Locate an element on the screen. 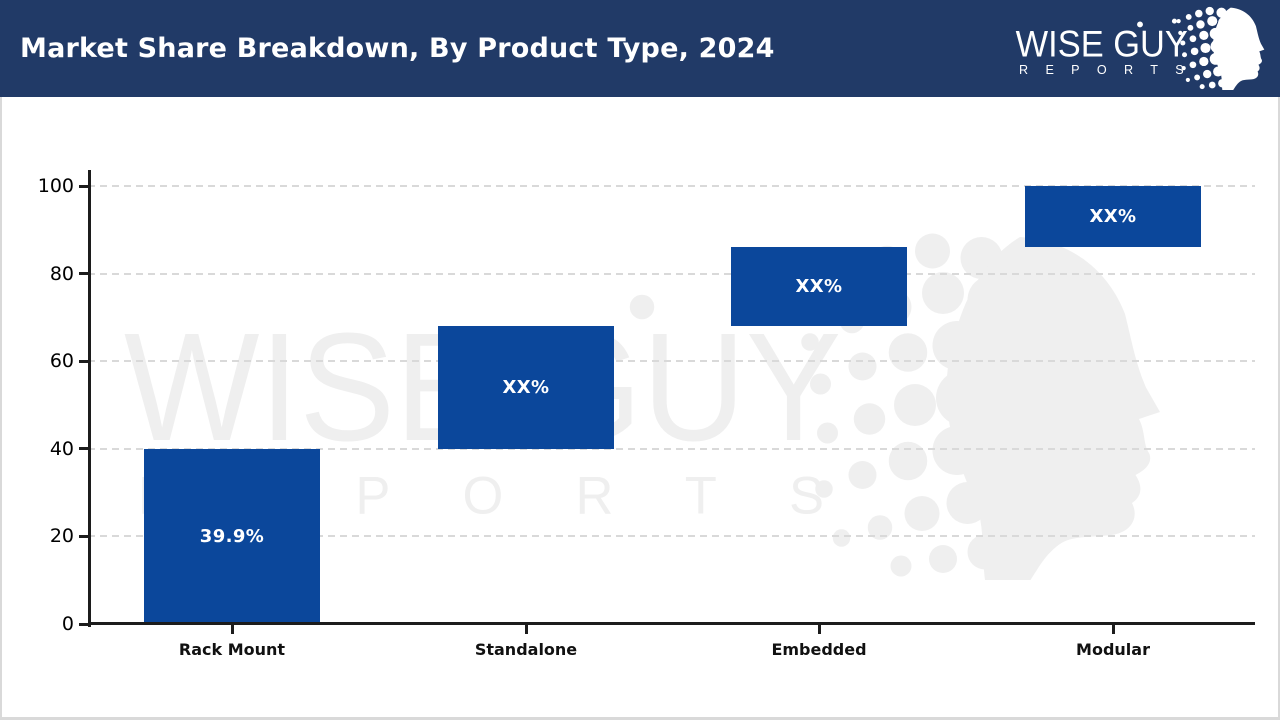 The height and width of the screenshot is (720, 1280). category-label-standalone: Standalone is located at coordinates (526, 649).